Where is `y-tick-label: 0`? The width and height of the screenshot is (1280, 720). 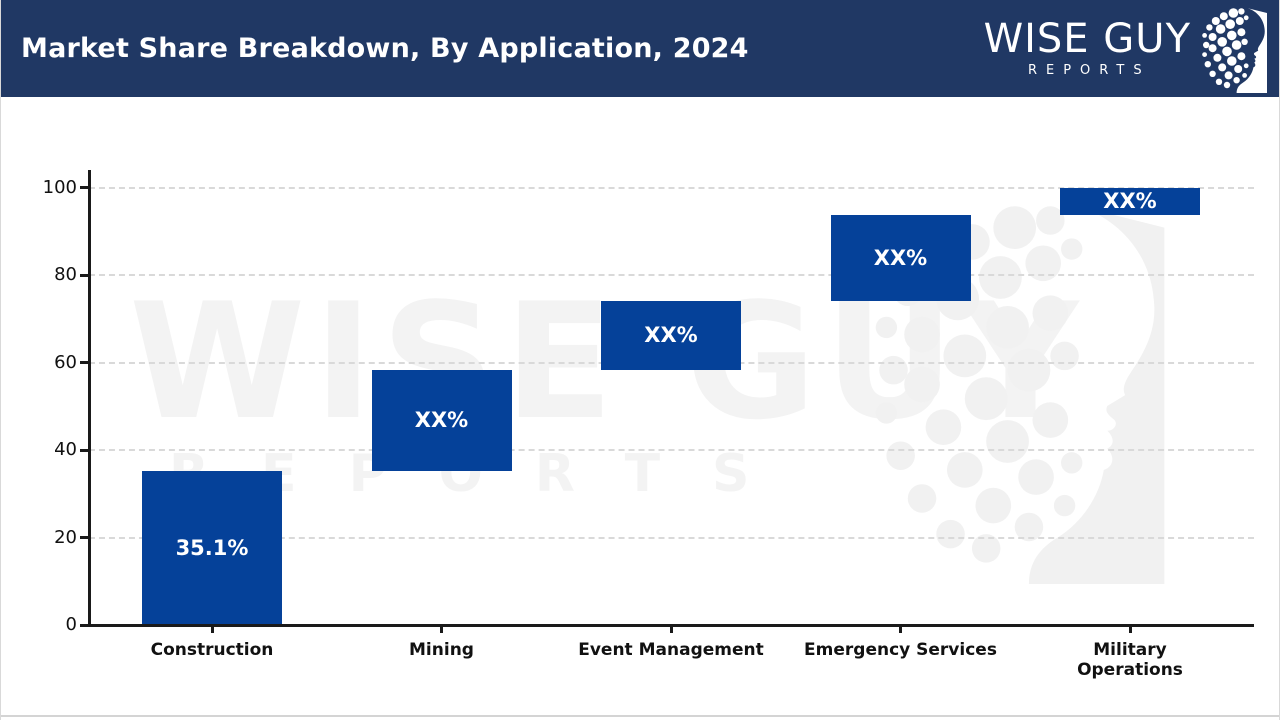 y-tick-label: 0 is located at coordinates (71, 624).